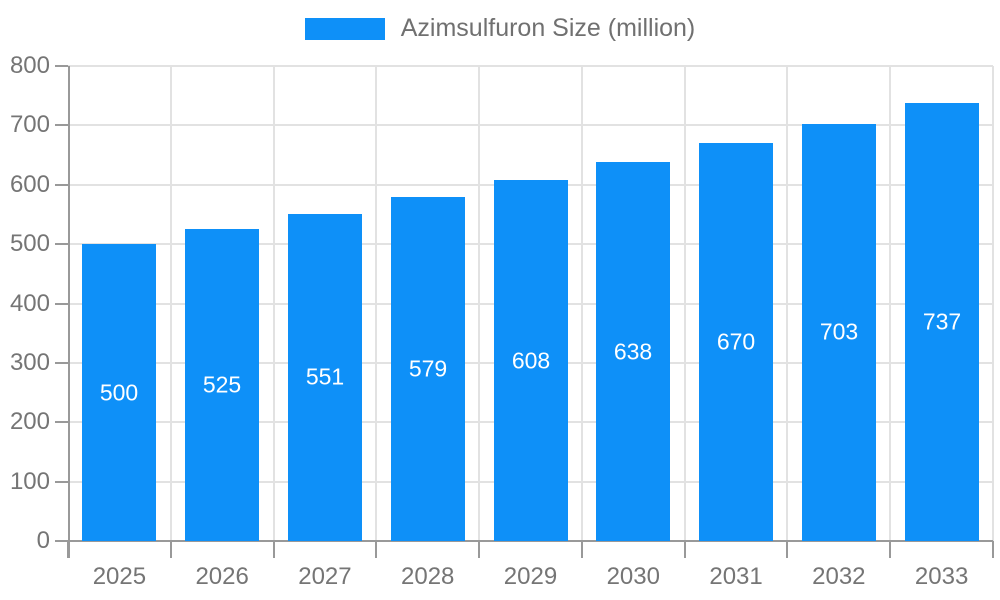 The height and width of the screenshot is (600, 1000). Describe the element at coordinates (29, 422) in the screenshot. I see `y-tick-label: 200` at that location.